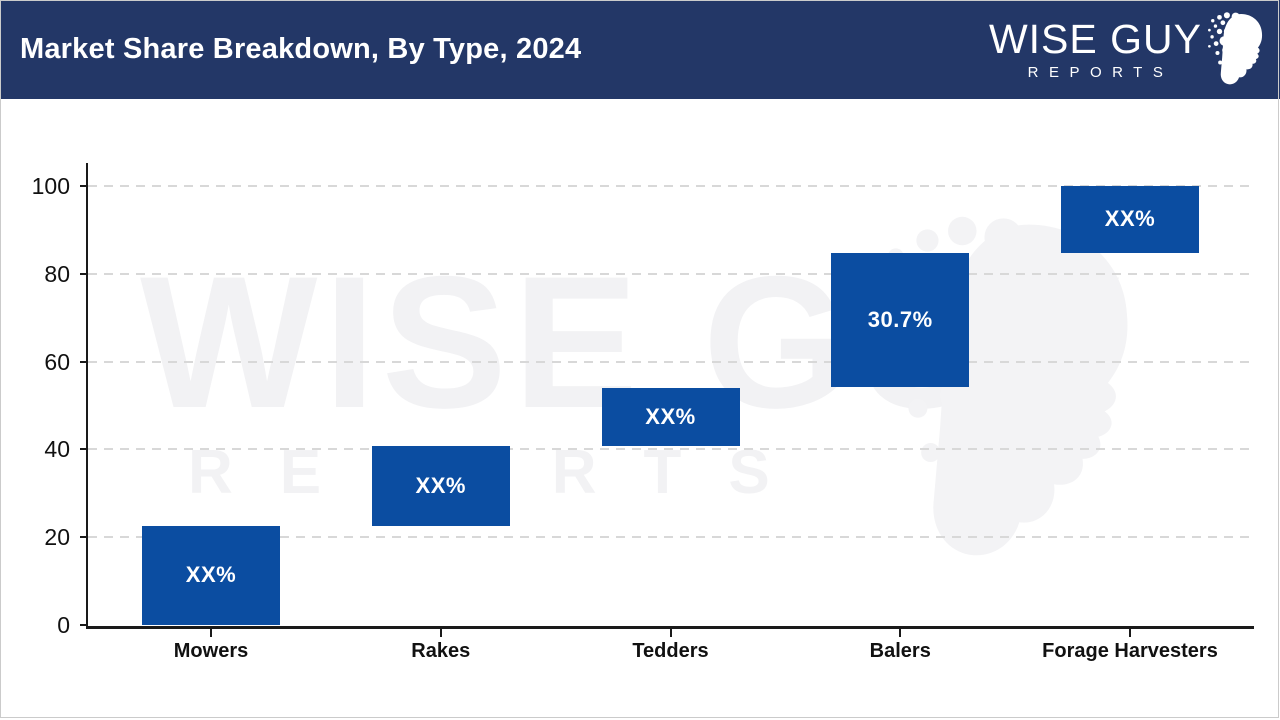 Image resolution: width=1280 pixels, height=720 pixels. Describe the element at coordinates (900, 651) in the screenshot. I see `x-category-label: Balers` at that location.